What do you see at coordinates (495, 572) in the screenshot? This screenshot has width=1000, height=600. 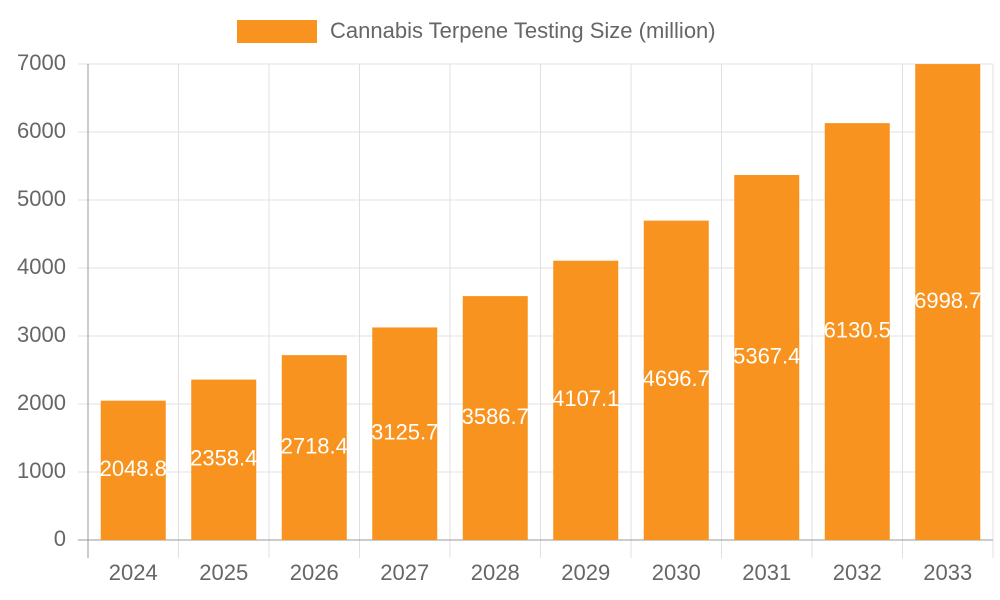 I see `x-tick-label: 2028` at bounding box center [495, 572].